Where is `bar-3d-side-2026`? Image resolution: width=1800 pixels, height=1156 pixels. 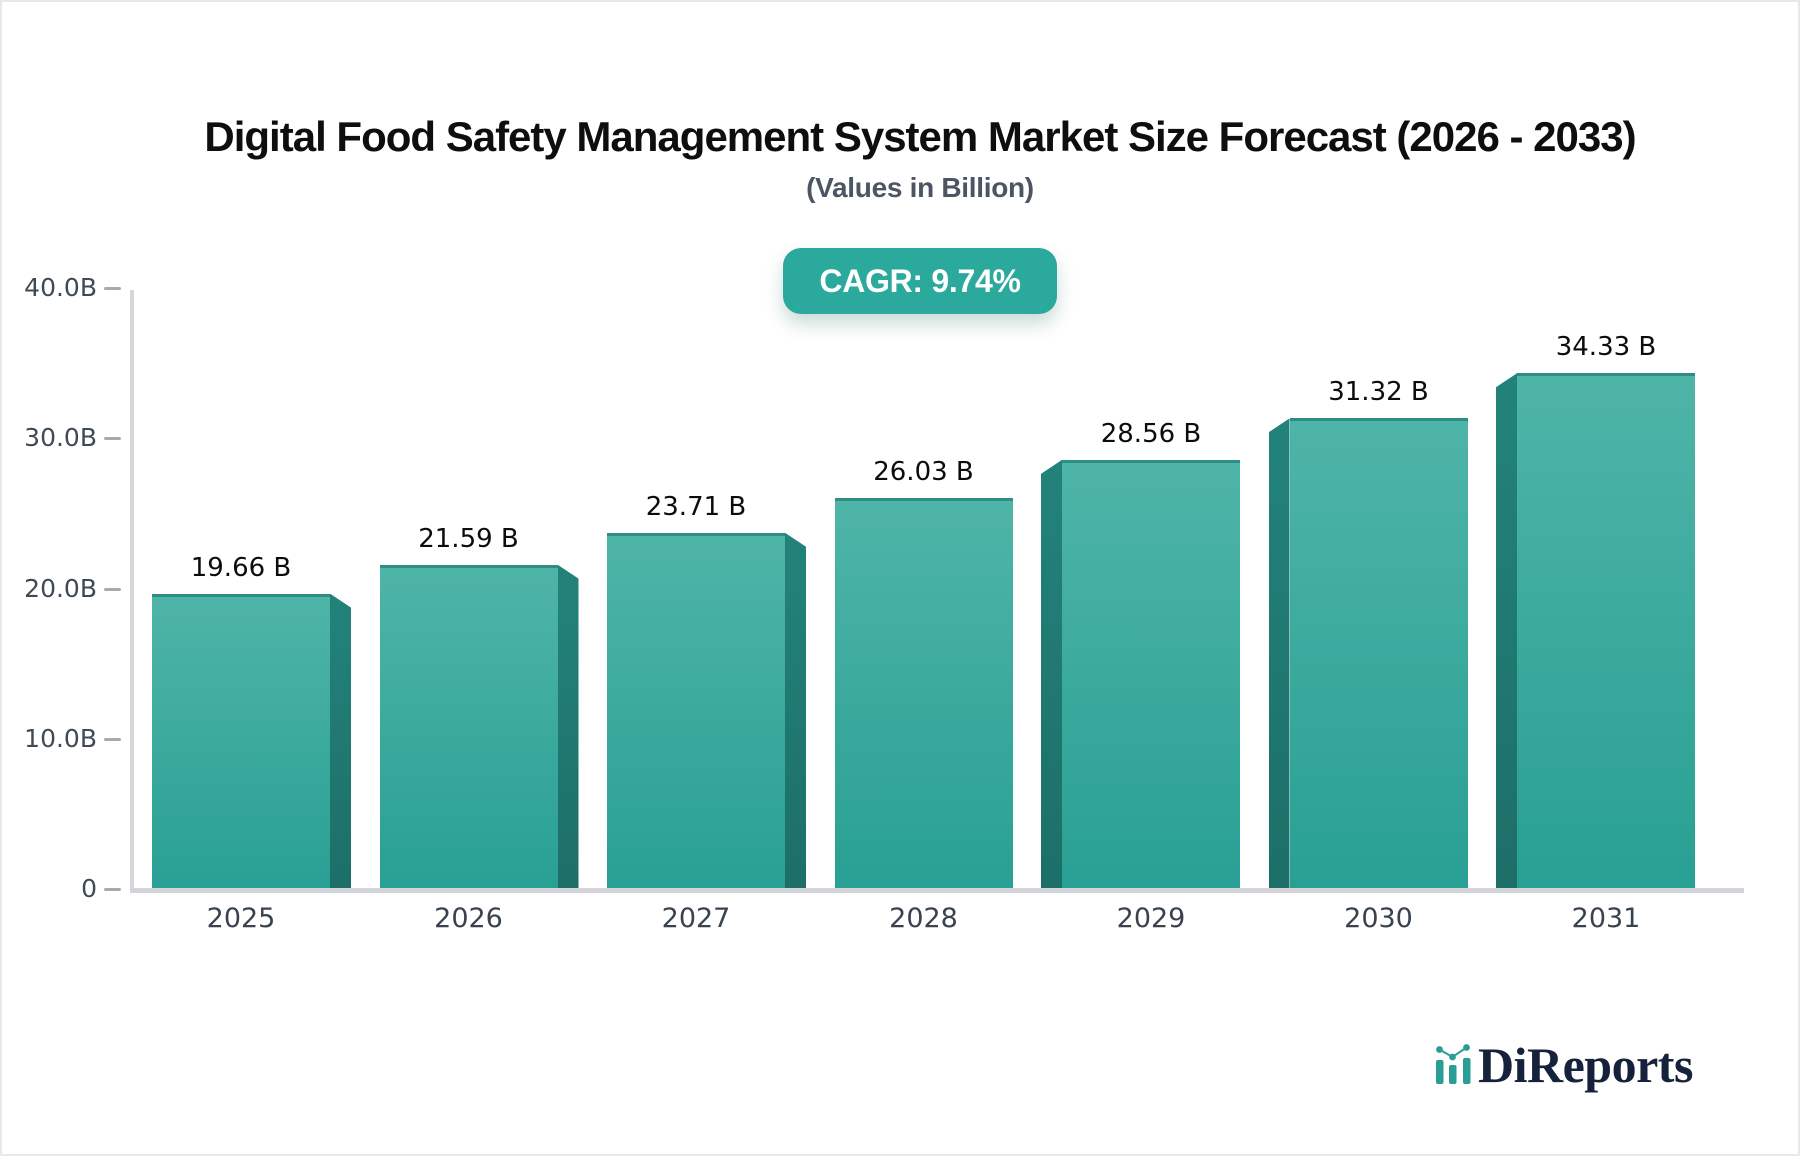
bar-3d-side-2026 is located at coordinates (568, 726).